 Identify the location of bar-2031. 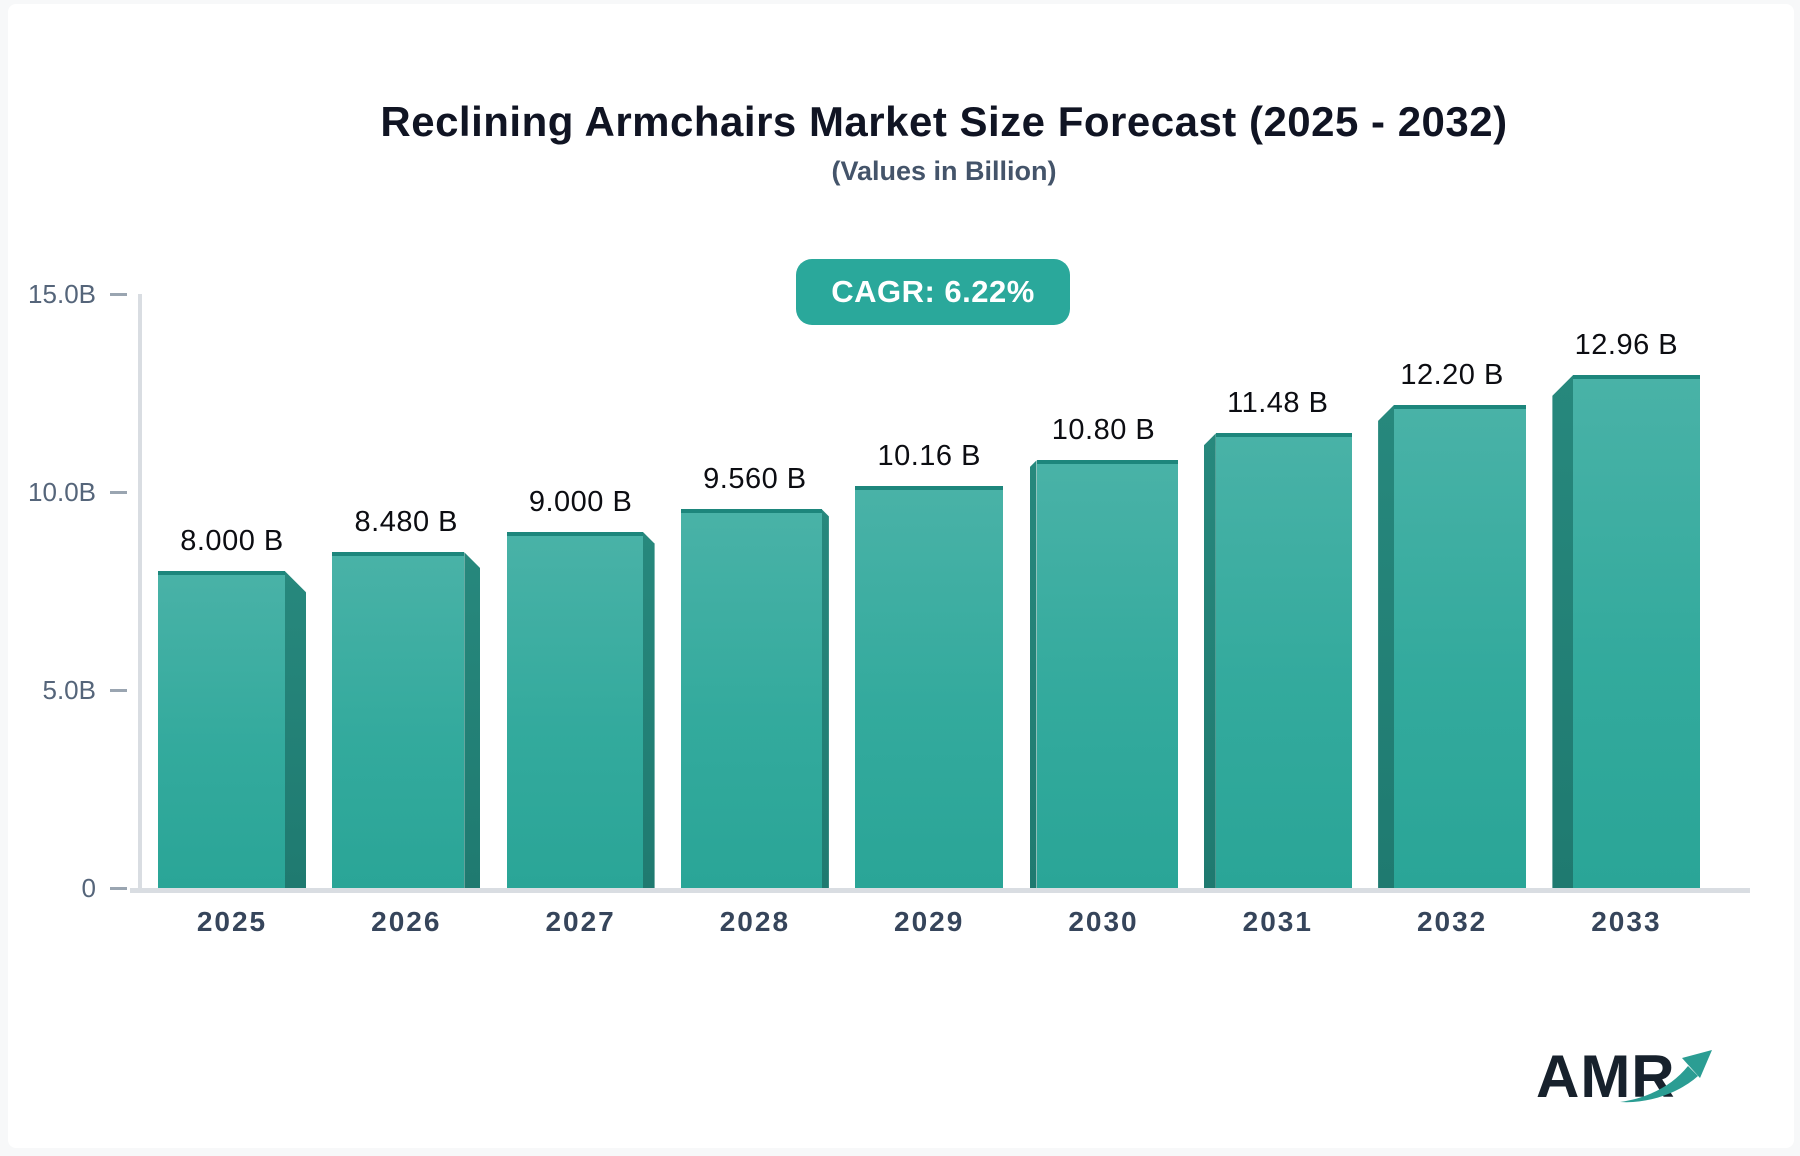
(1277, 660).